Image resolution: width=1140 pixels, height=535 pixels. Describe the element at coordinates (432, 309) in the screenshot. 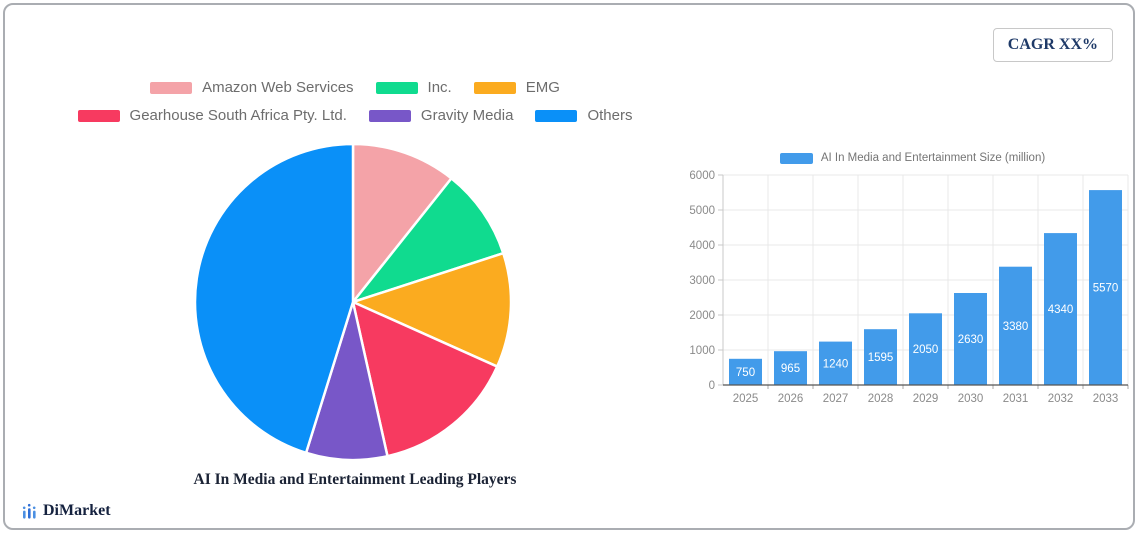

I see `pie-slice-emg` at that location.